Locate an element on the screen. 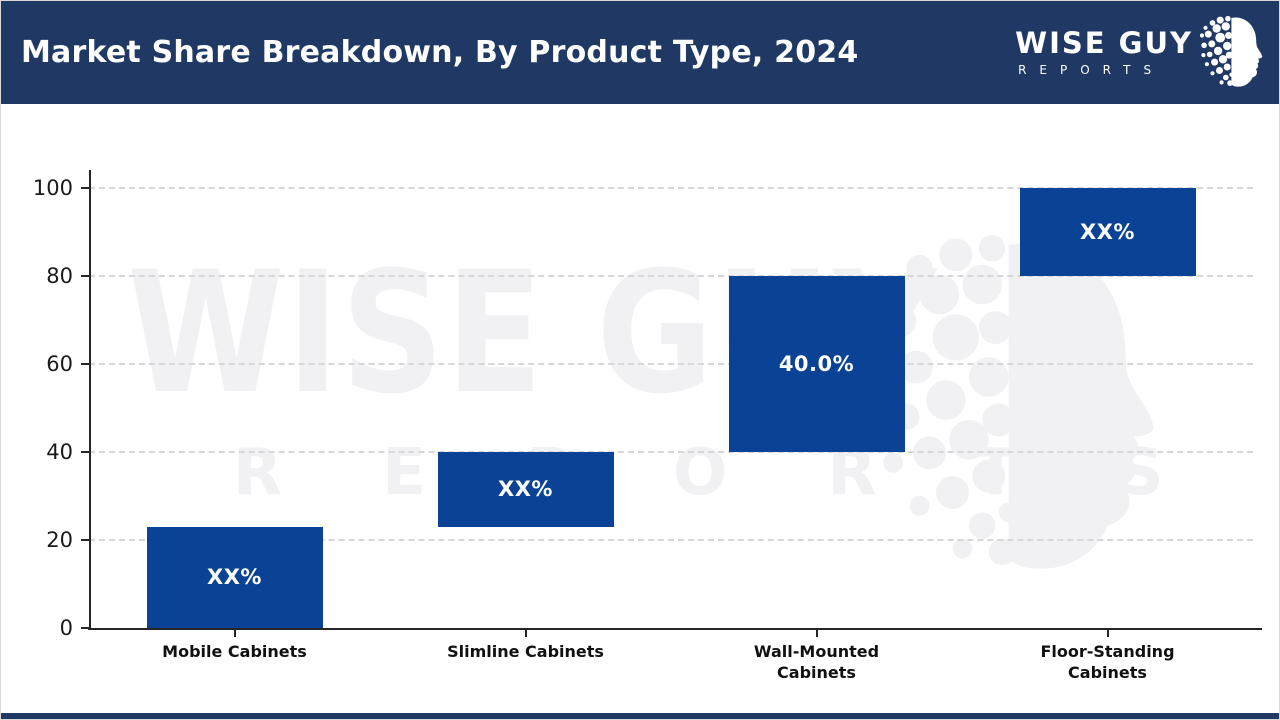 This screenshot has width=1280, height=720. logo-name: WISE GUY is located at coordinates (1104, 42).